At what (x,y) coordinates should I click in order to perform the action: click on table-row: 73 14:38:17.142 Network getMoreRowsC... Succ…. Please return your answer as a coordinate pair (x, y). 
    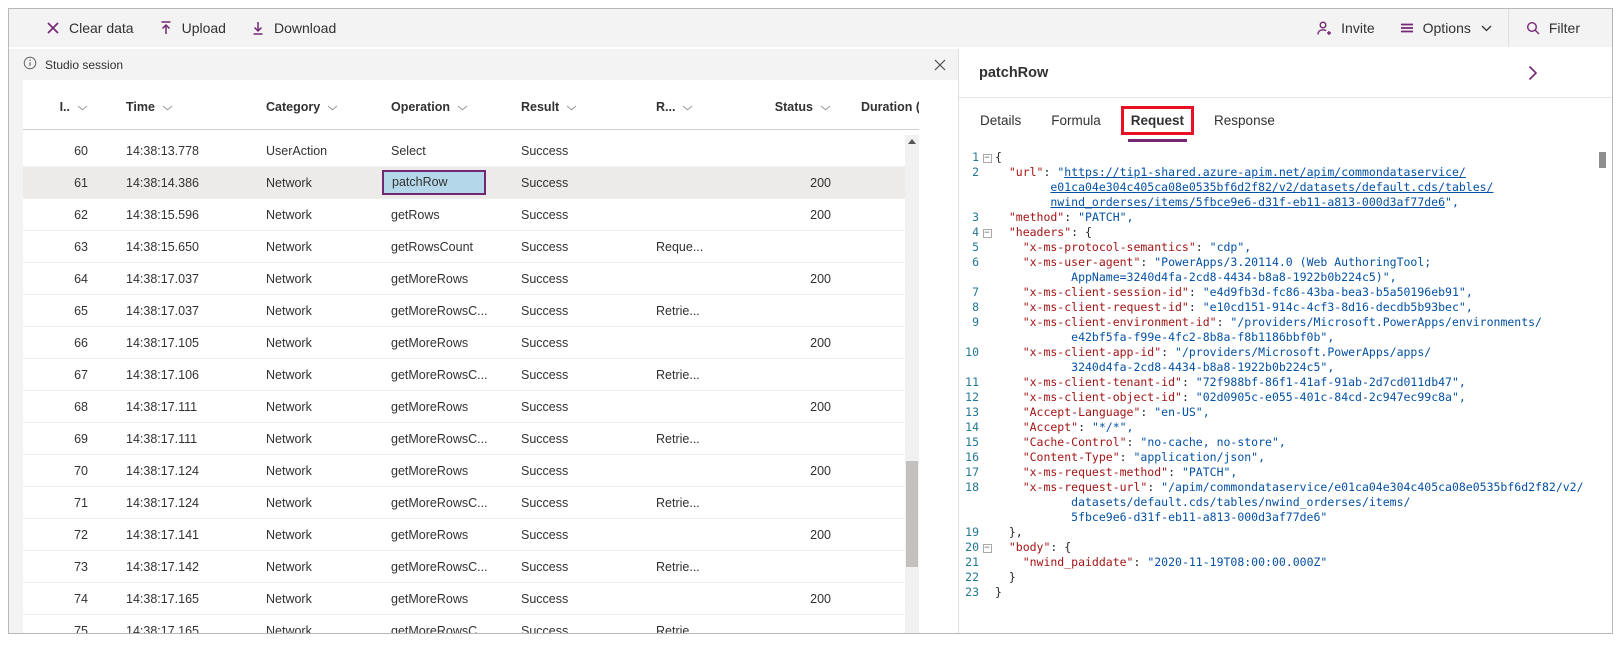
    Looking at the image, I should click on (464, 567).